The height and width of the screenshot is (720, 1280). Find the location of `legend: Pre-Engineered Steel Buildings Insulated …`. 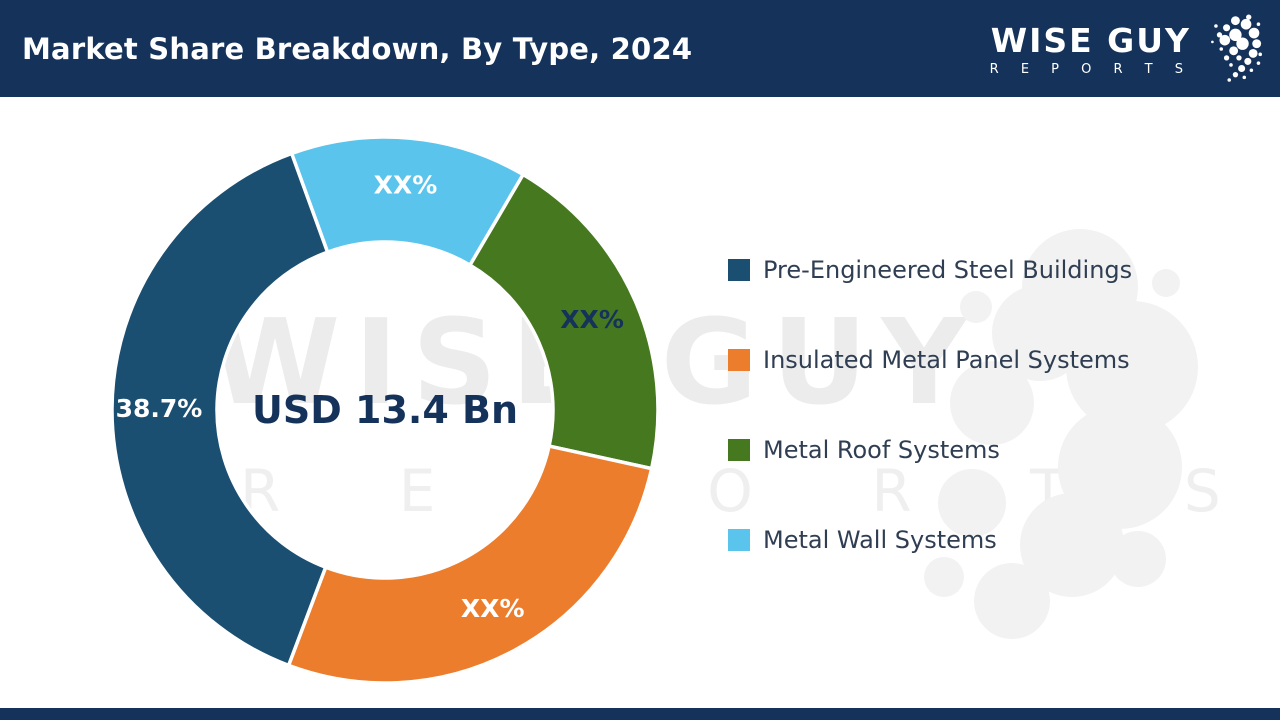

legend: Pre-Engineered Steel Buildings Insulated … is located at coordinates (930, 405).